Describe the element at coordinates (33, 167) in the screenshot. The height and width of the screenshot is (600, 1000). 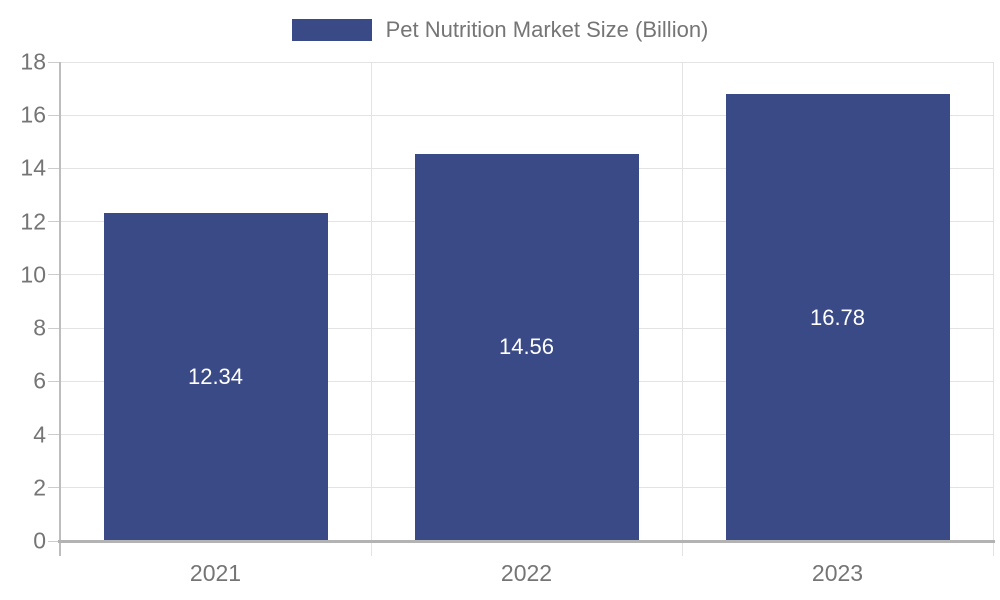
I see `y-tick-label: 14` at that location.